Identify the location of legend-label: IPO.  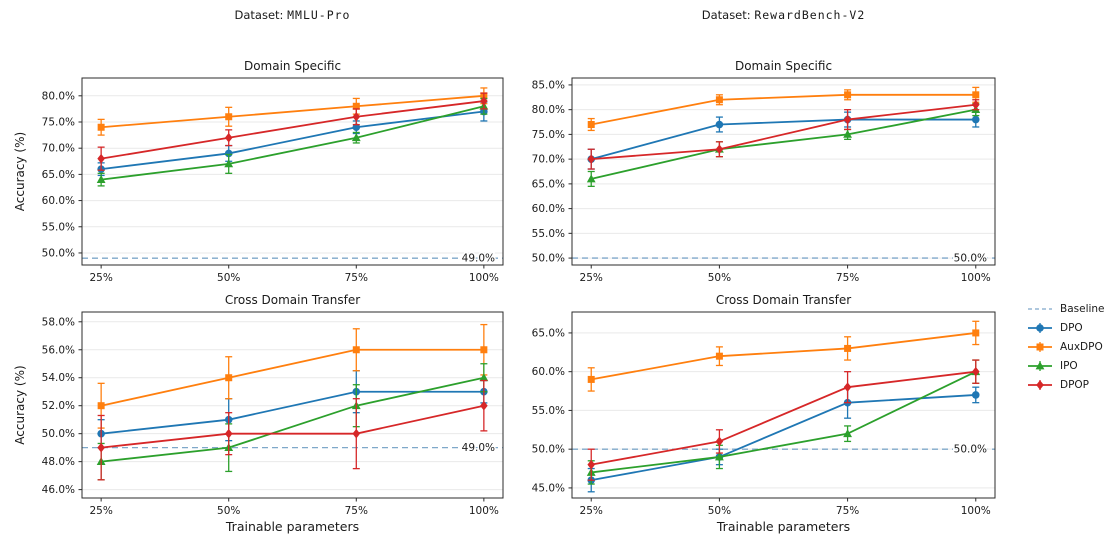
(1069, 365).